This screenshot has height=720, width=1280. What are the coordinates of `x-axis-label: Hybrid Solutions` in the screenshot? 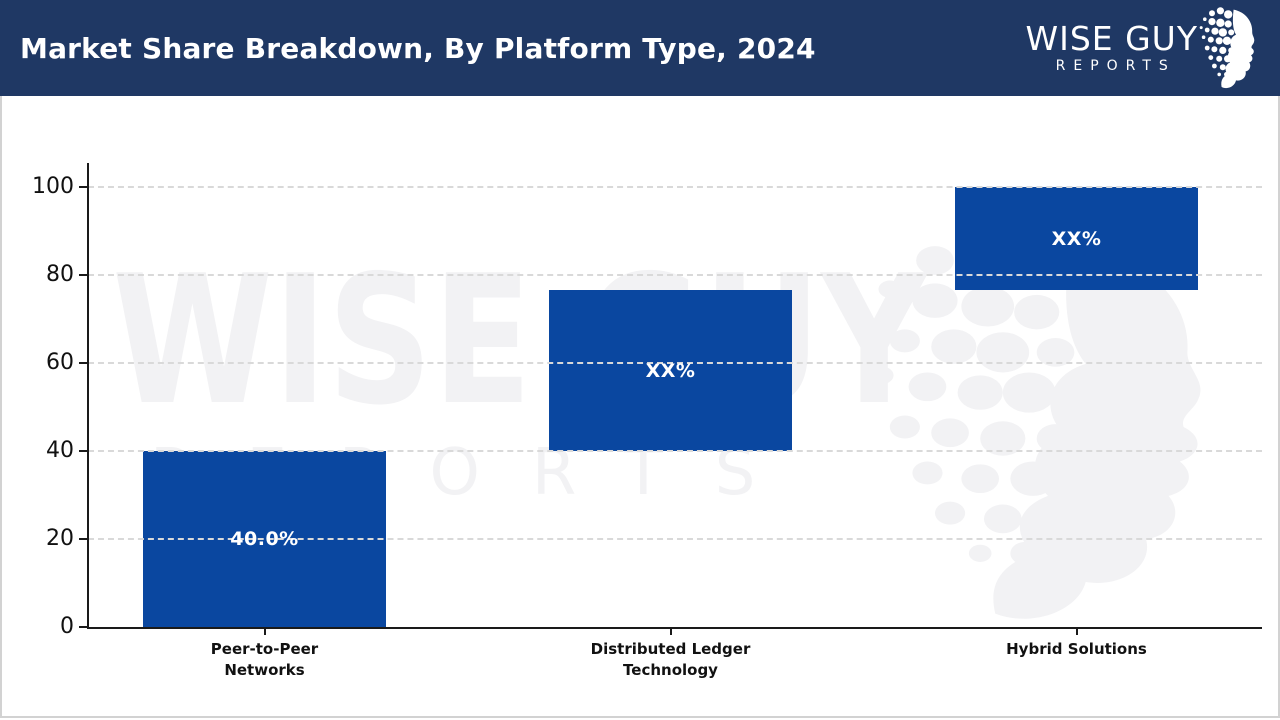 It's located at (1077, 649).